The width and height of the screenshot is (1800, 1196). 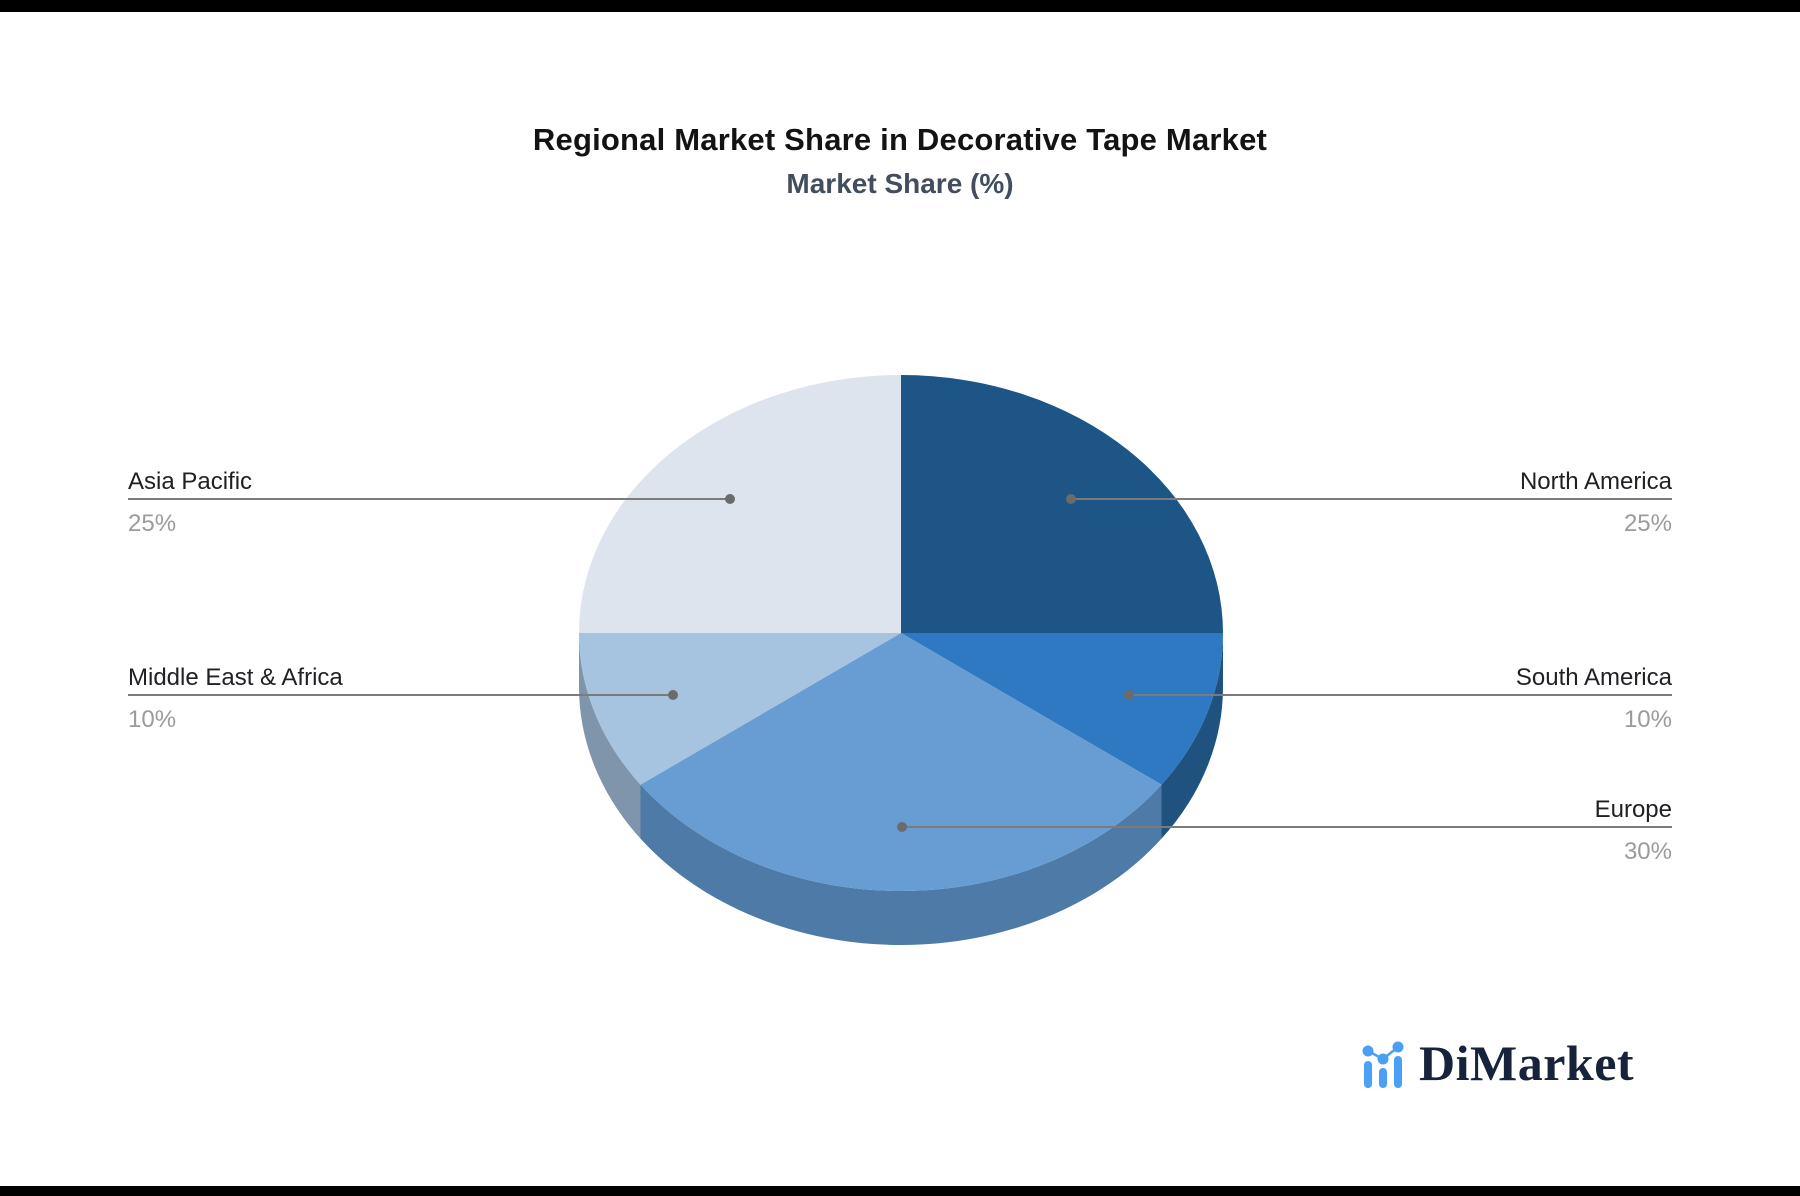 What do you see at coordinates (1594, 677) in the screenshot?
I see `label-south-america: South America` at bounding box center [1594, 677].